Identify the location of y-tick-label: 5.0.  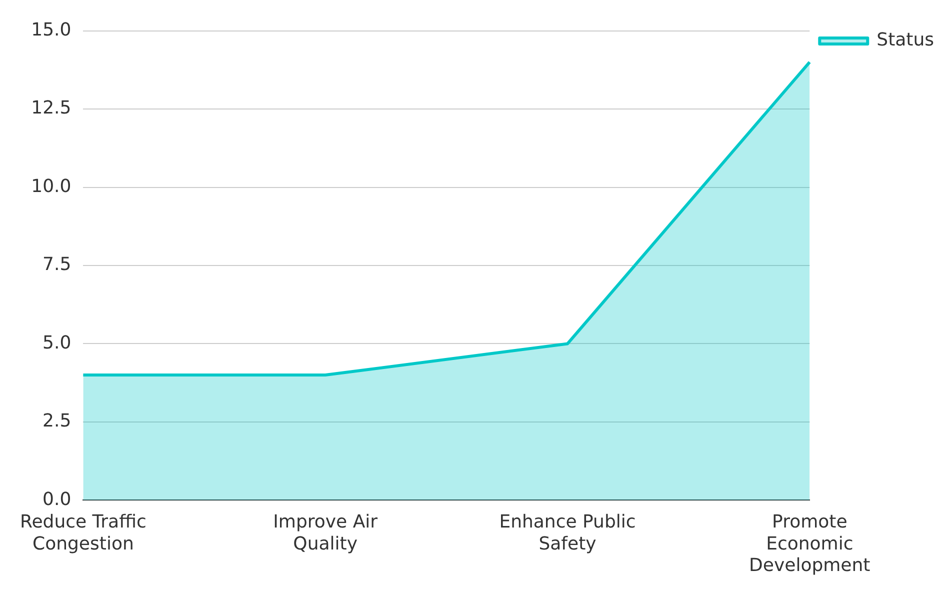
(57, 343).